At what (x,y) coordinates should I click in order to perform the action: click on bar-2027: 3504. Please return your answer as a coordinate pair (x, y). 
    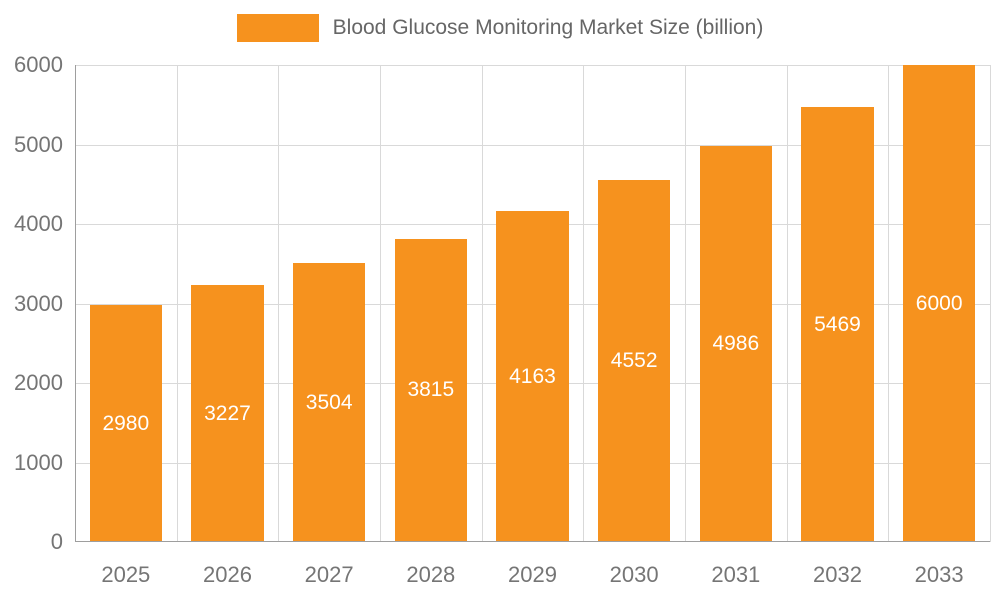
    Looking at the image, I should click on (329, 402).